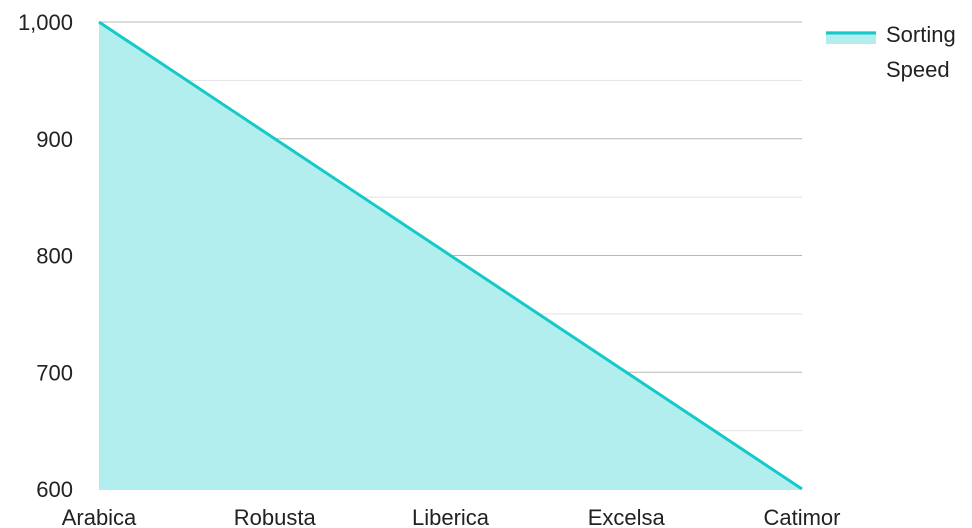 The width and height of the screenshot is (972, 528). What do you see at coordinates (921, 34) in the screenshot?
I see `legend-label-line-1: Sorting` at bounding box center [921, 34].